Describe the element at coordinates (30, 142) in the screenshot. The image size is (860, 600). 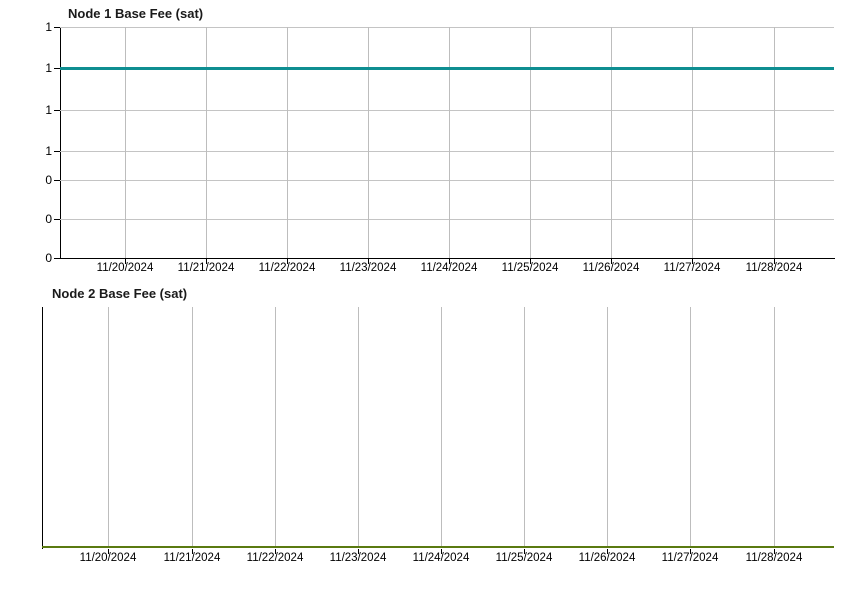
I see `chart-1-y-axis-labels: 1 1 1 1 0 0 0` at that location.